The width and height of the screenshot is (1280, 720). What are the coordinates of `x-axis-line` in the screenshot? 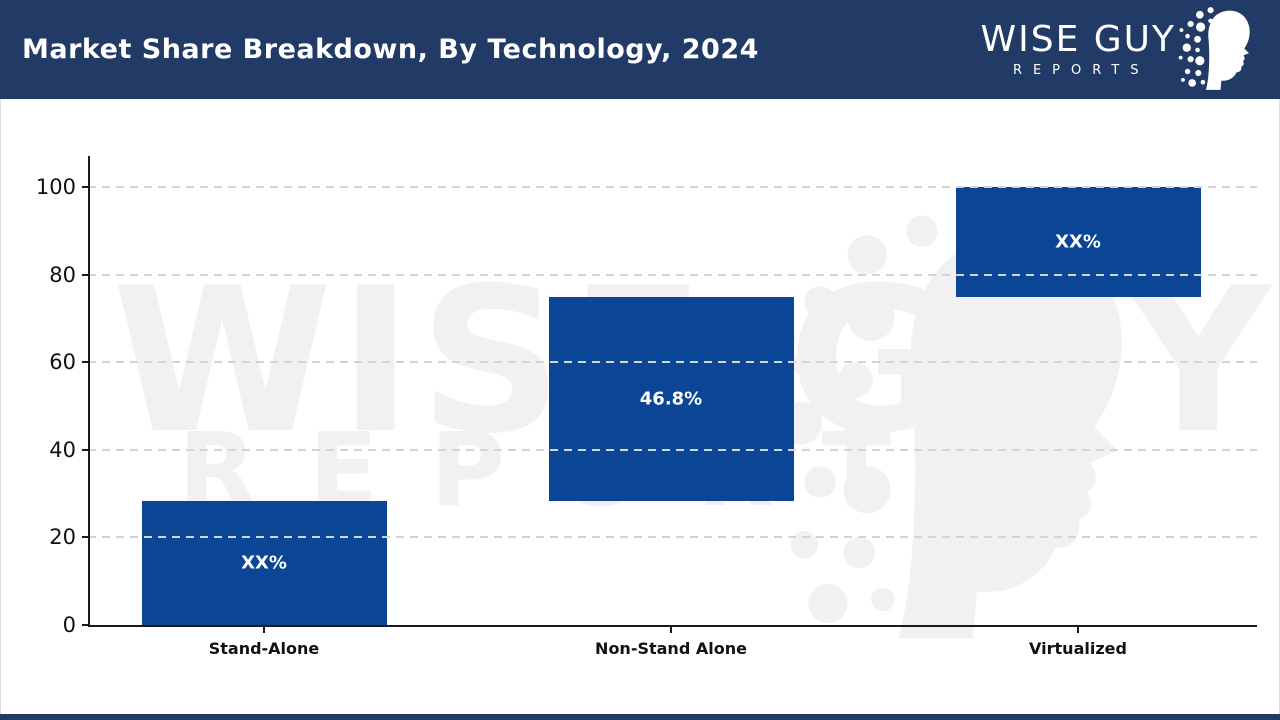 It's located at (672, 626).